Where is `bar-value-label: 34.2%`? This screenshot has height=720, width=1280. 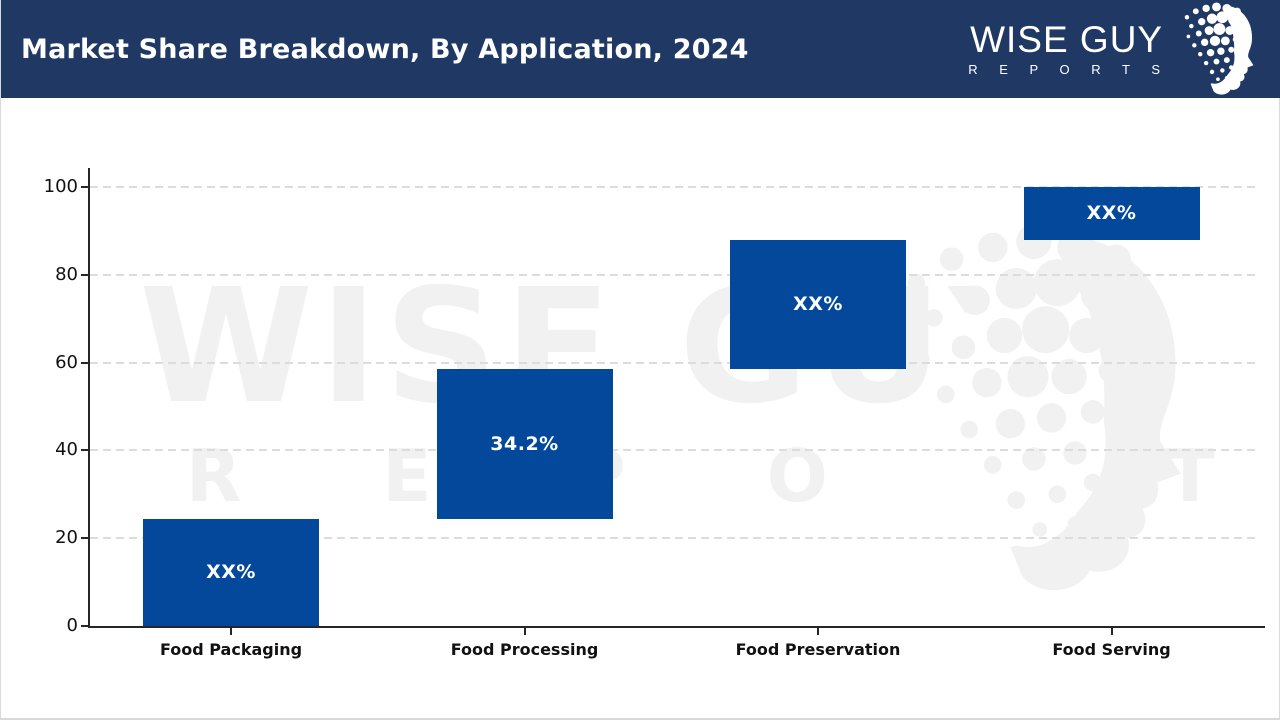
bar-value-label: 34.2% is located at coordinates (524, 443).